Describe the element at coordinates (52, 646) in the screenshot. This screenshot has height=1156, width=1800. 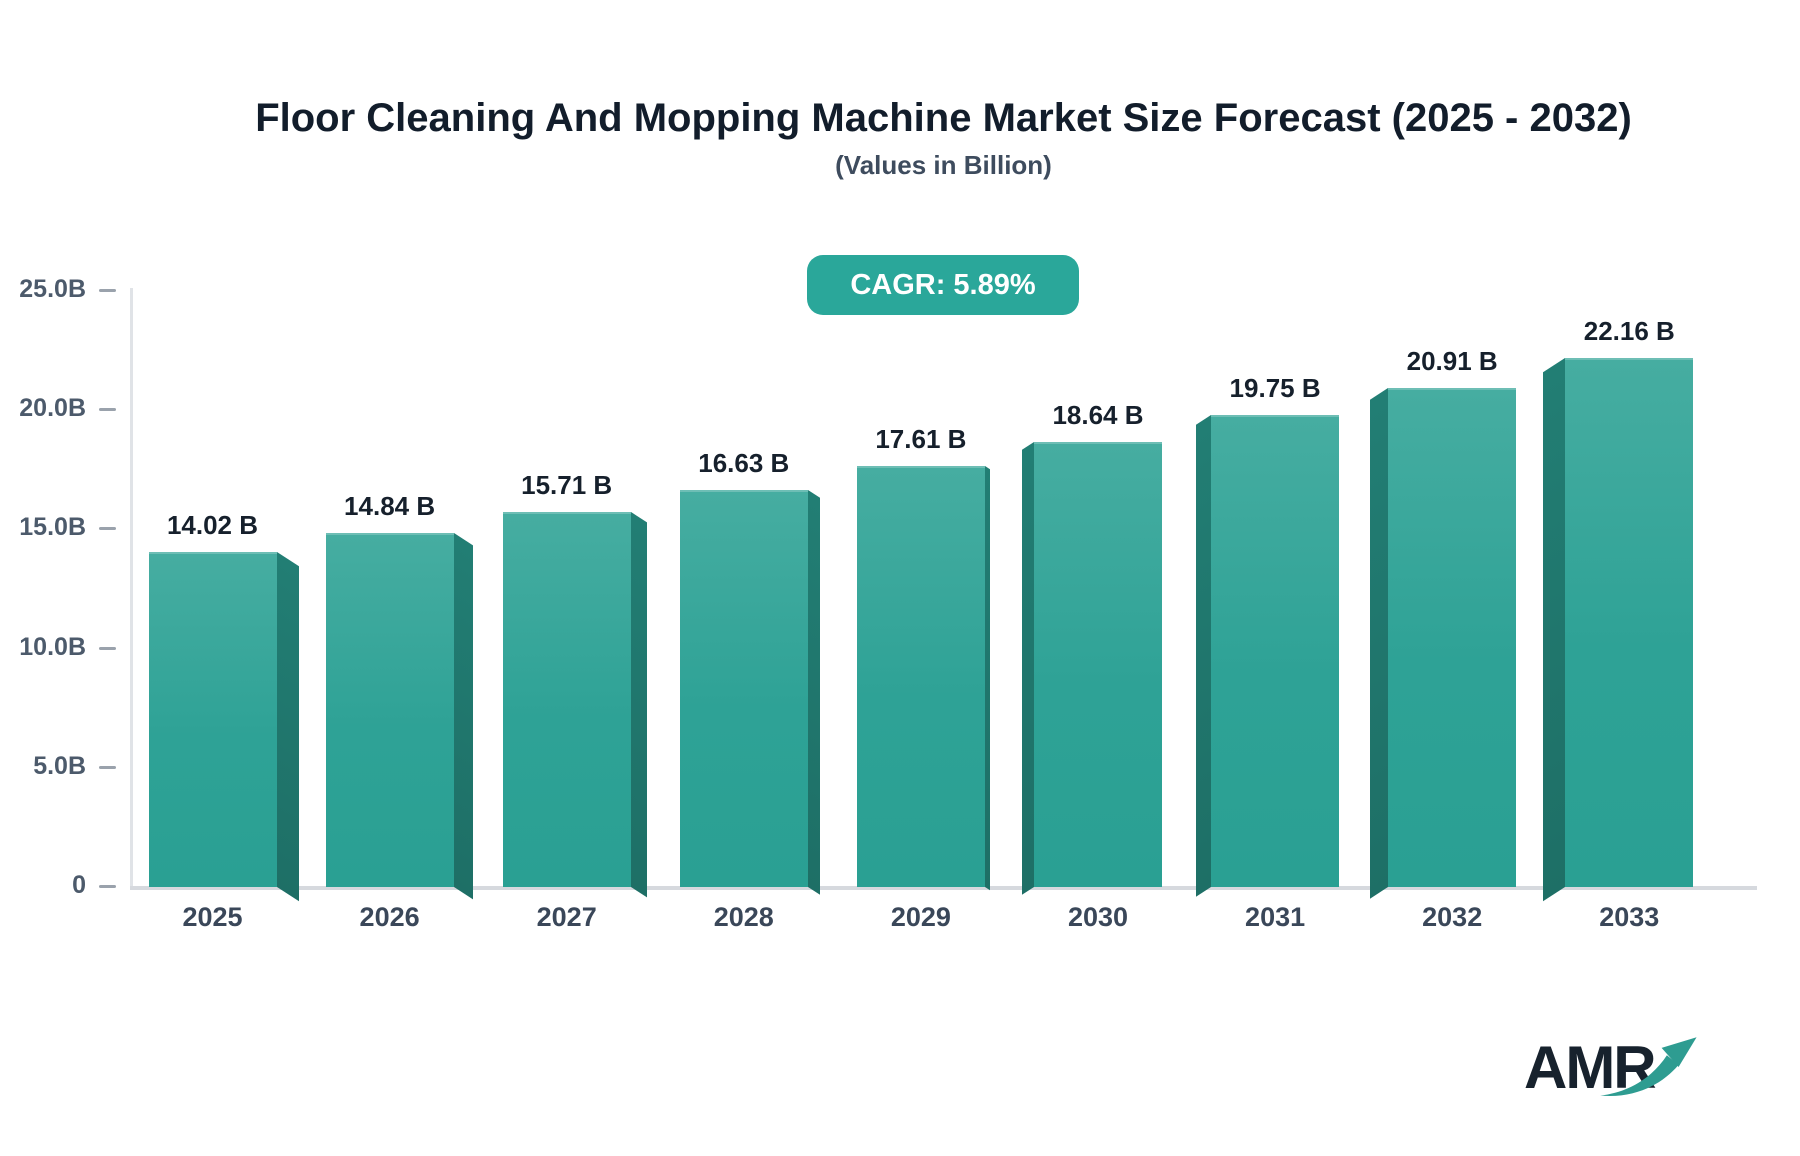
I see `y-axis-tick-label: 10.0B` at that location.